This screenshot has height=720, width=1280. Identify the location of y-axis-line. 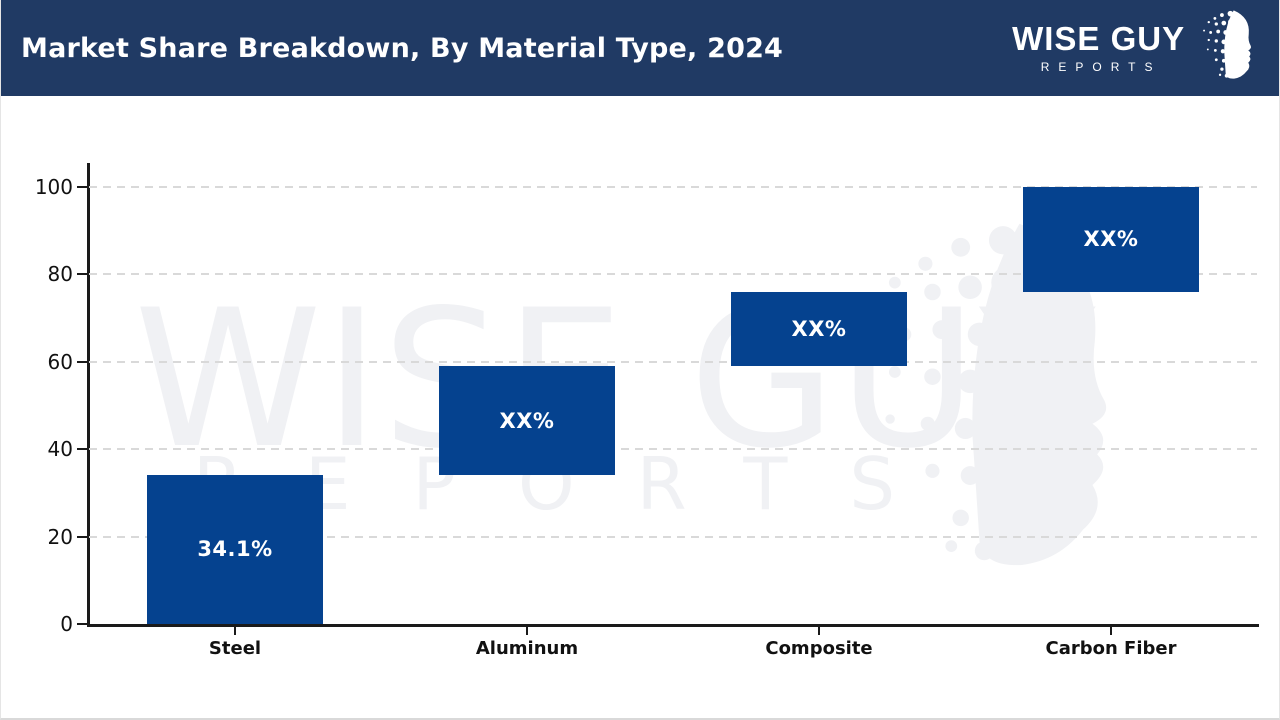
(88, 395).